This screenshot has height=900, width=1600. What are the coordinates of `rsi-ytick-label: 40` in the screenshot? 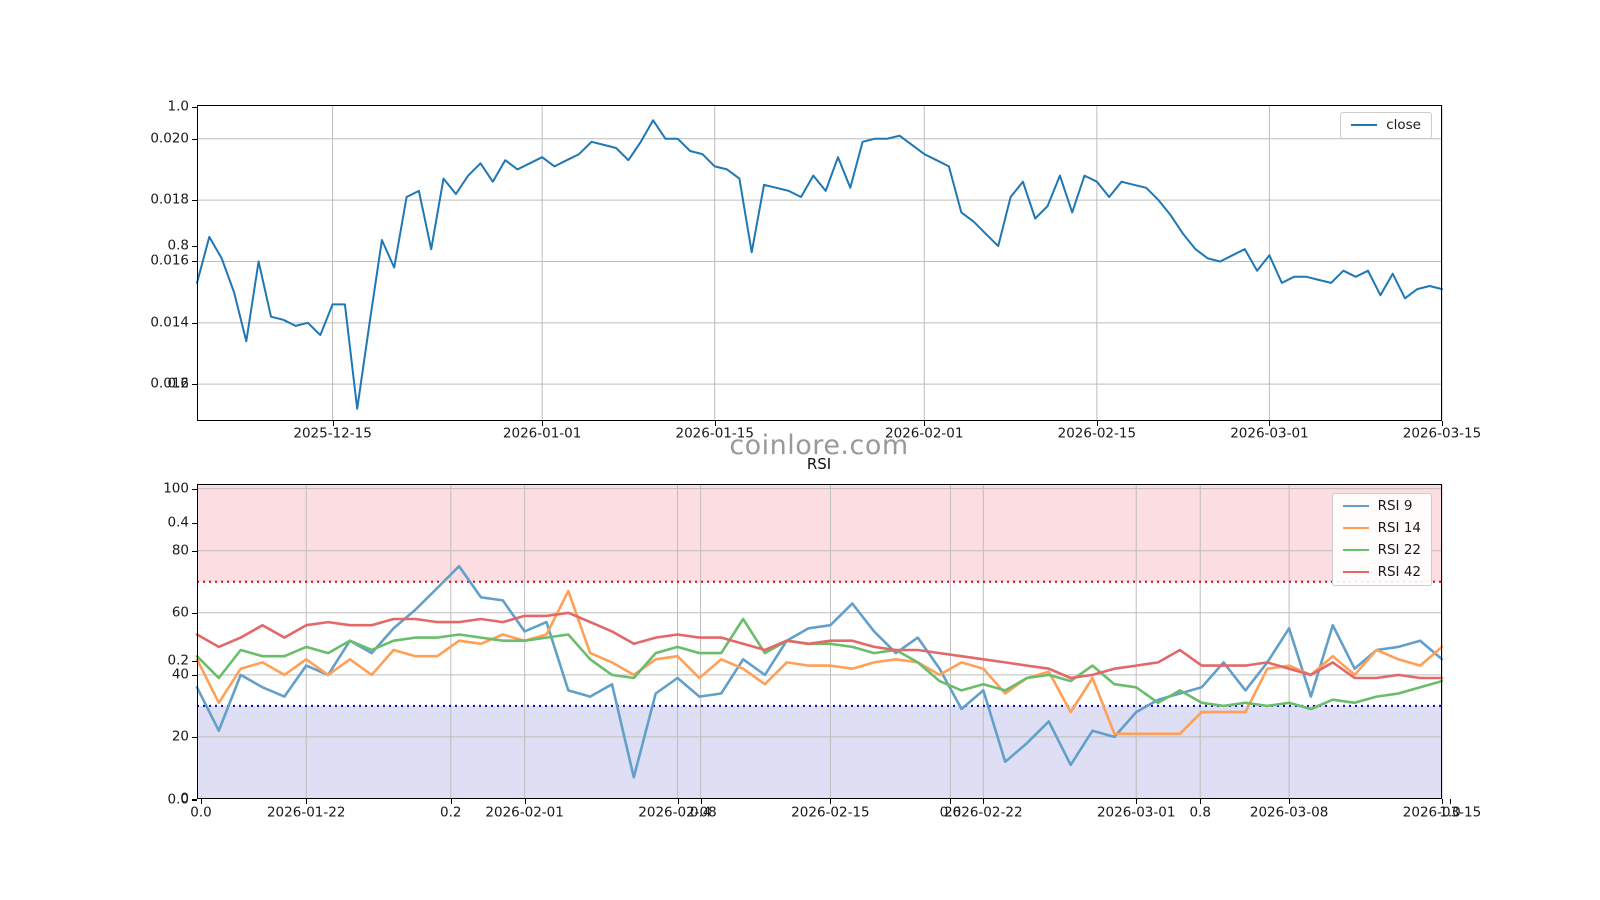 It's located at (180, 674).